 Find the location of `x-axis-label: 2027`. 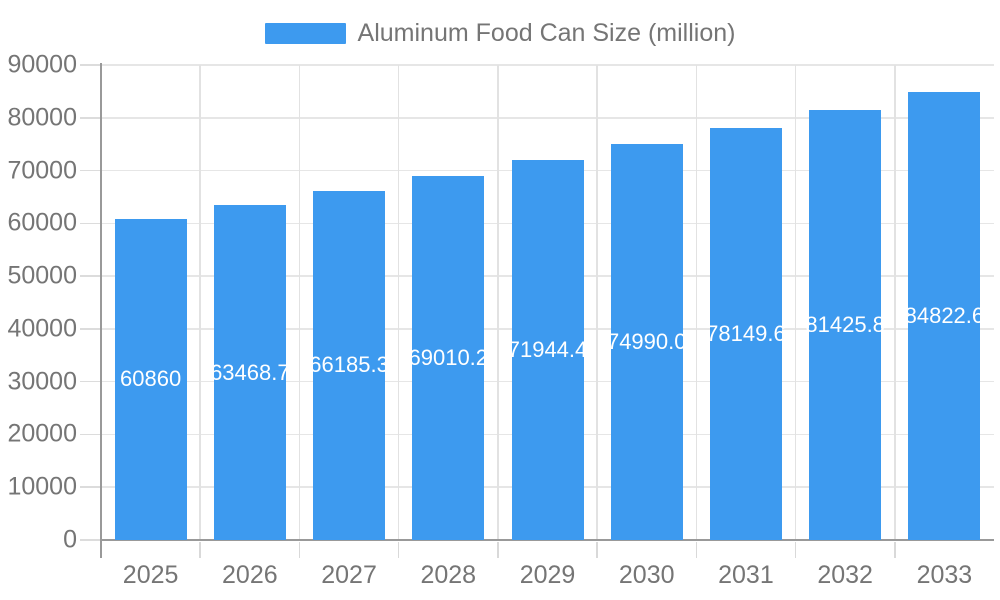

x-axis-label: 2027 is located at coordinates (349, 575).